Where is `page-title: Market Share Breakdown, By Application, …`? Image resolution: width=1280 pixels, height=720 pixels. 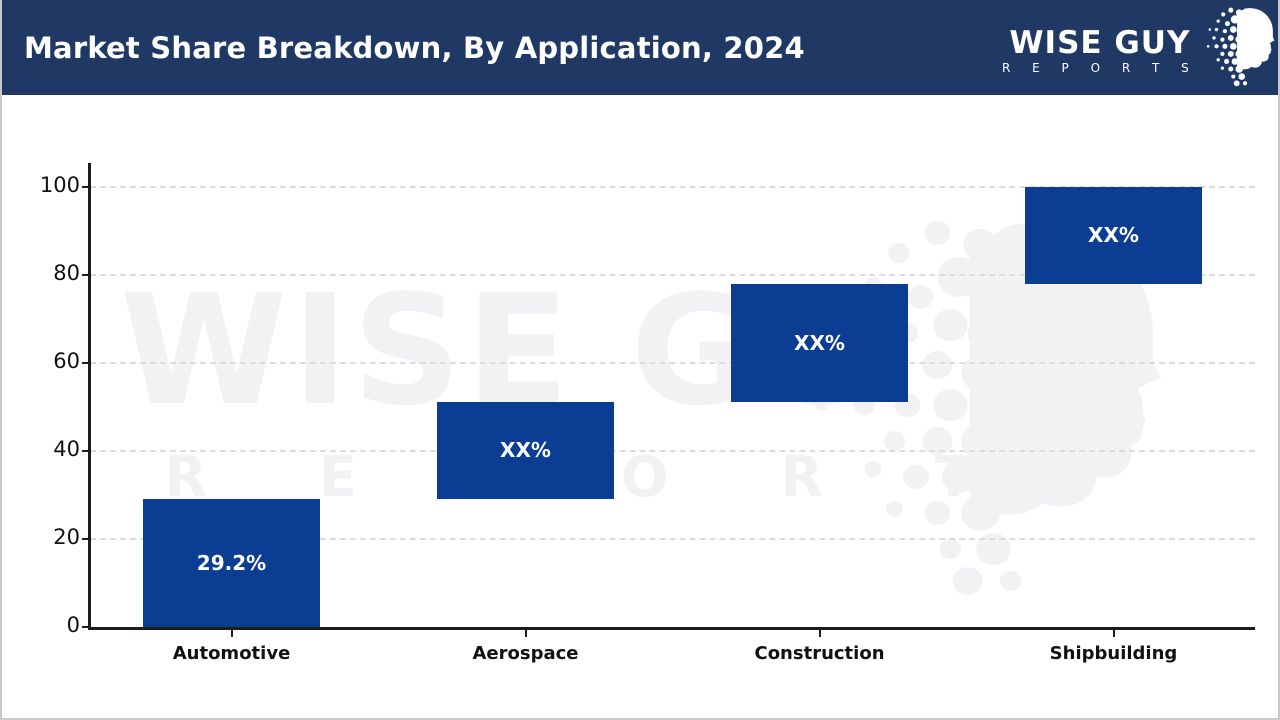 page-title: Market Share Breakdown, By Application, … is located at coordinates (414, 47).